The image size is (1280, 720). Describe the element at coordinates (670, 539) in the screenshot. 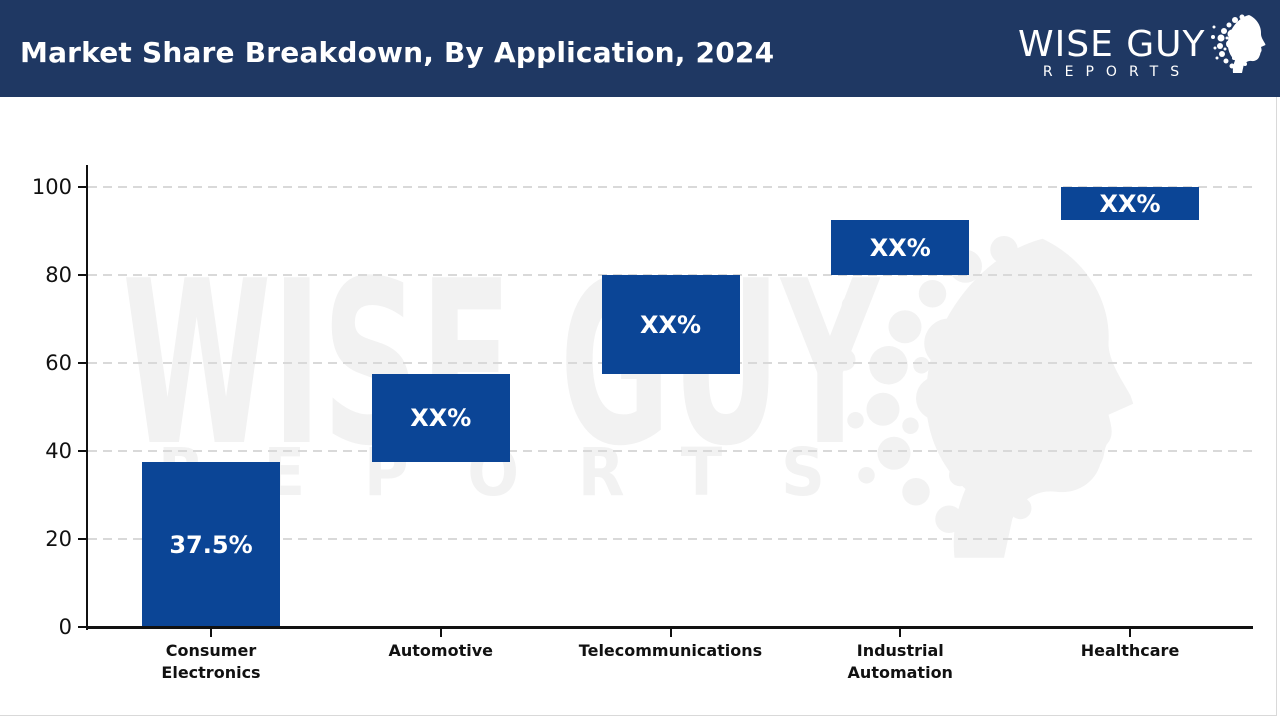

I see `gridline-y20` at that location.